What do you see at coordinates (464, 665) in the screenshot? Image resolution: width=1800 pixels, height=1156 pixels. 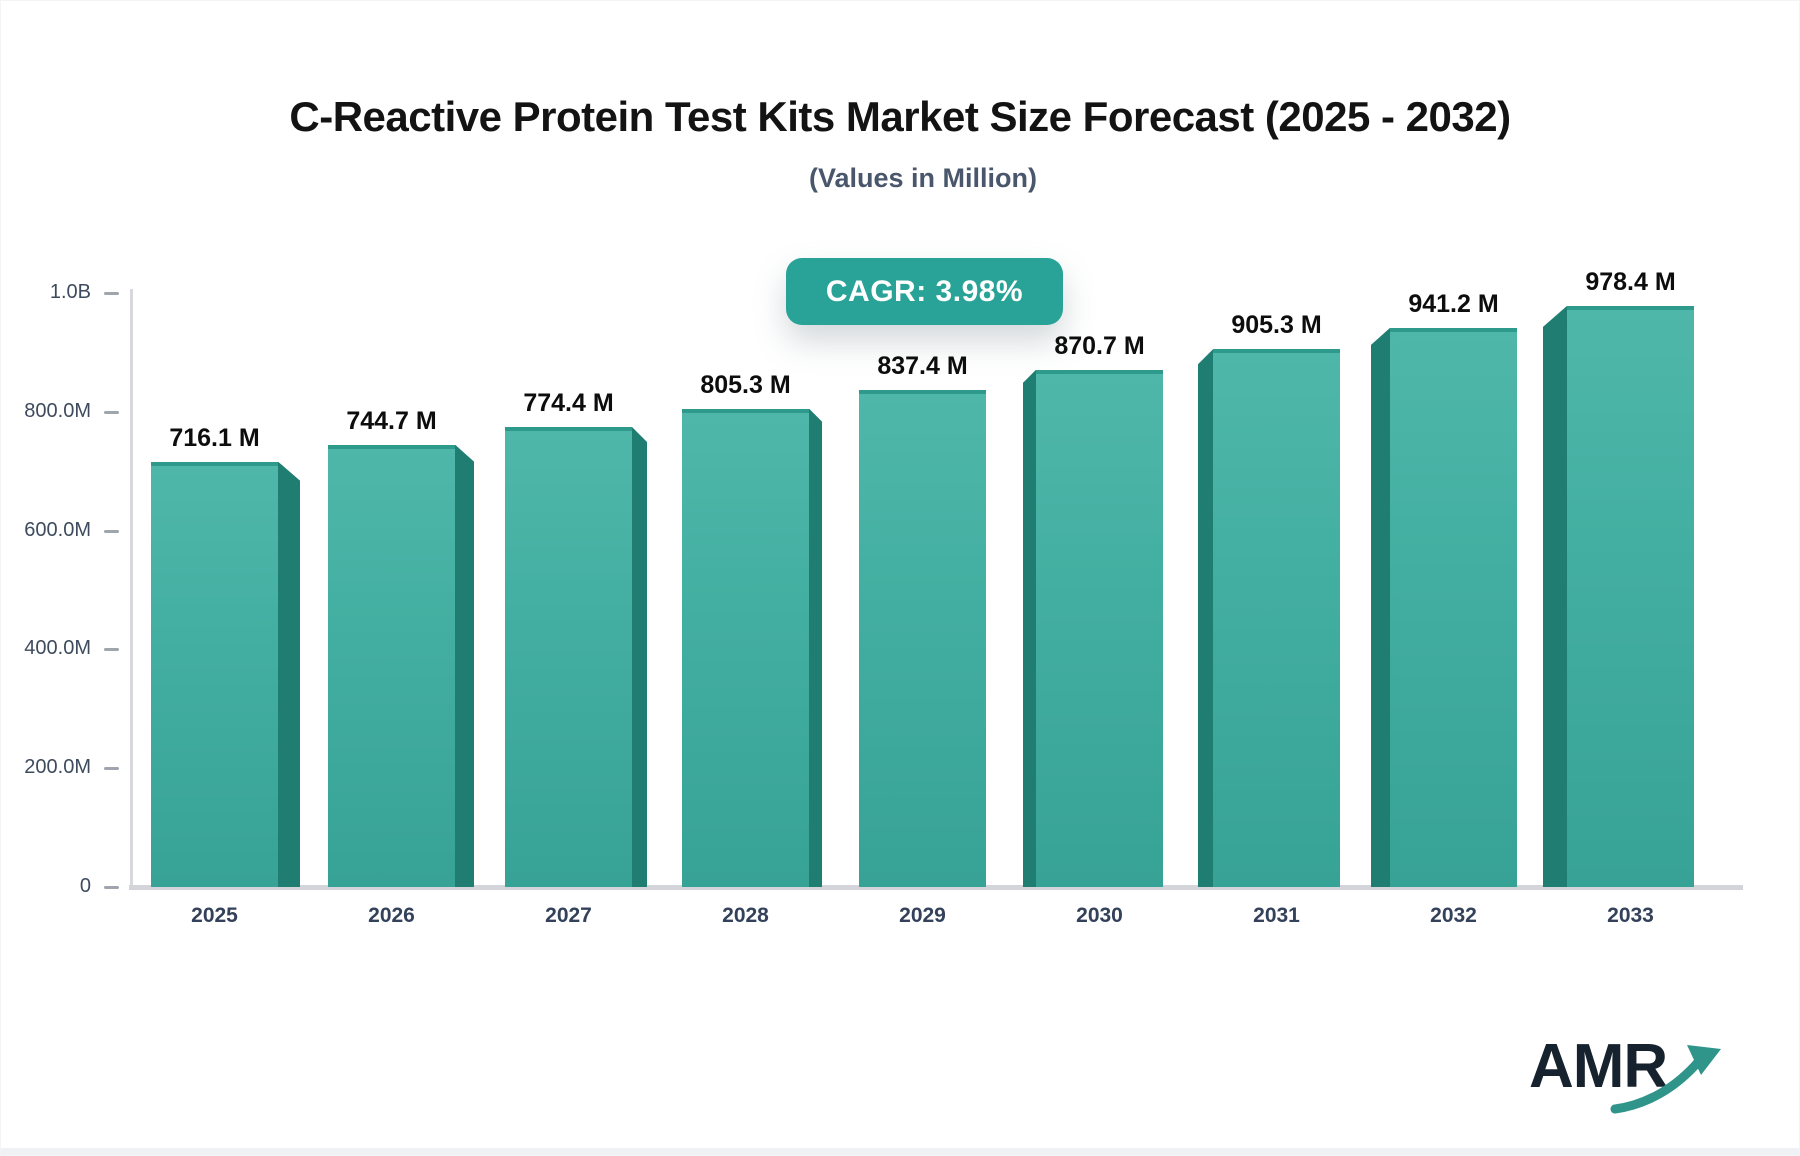 I see `bar-side-2026` at bounding box center [464, 665].